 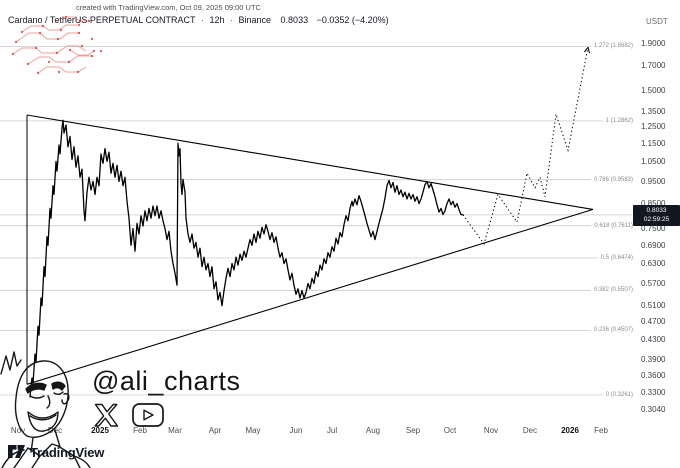 What do you see at coordinates (296, 430) in the screenshot?
I see `time-tick: Jun` at bounding box center [296, 430].